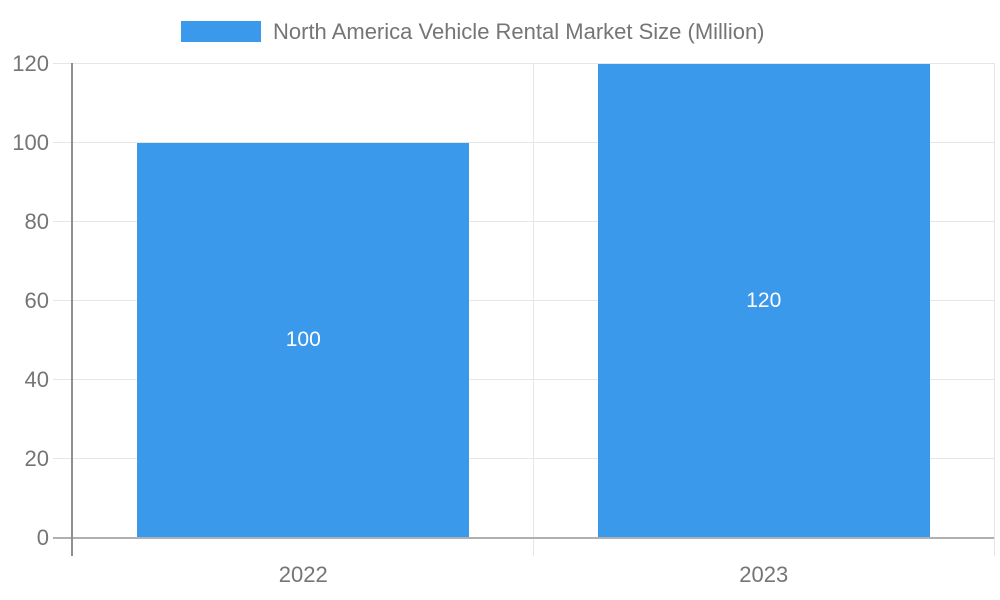 The image size is (1000, 600). Describe the element at coordinates (42, 537) in the screenshot. I see `y-tick-label: 0` at that location.